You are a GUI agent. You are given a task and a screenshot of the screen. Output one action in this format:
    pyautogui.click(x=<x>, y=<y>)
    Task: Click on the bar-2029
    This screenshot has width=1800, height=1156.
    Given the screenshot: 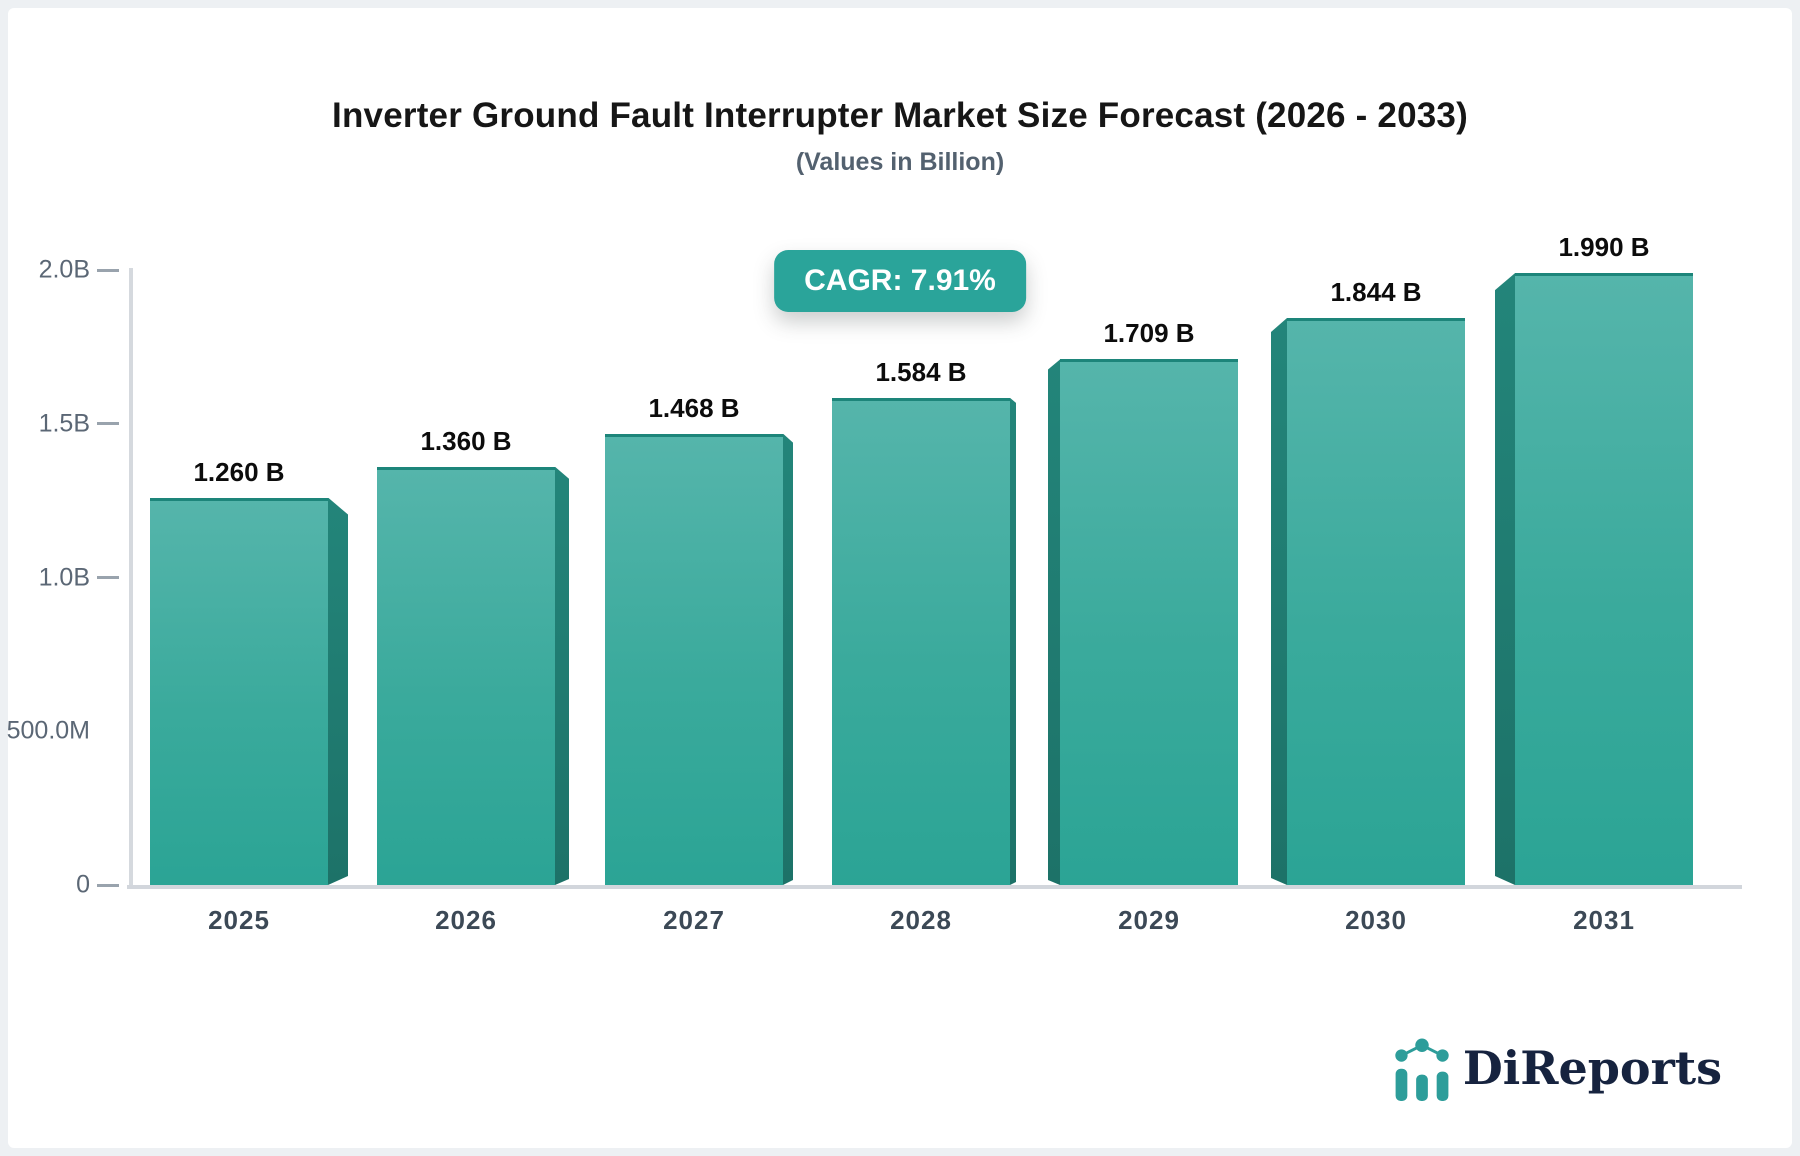 What is the action you would take?
    pyautogui.click(x=1149, y=622)
    